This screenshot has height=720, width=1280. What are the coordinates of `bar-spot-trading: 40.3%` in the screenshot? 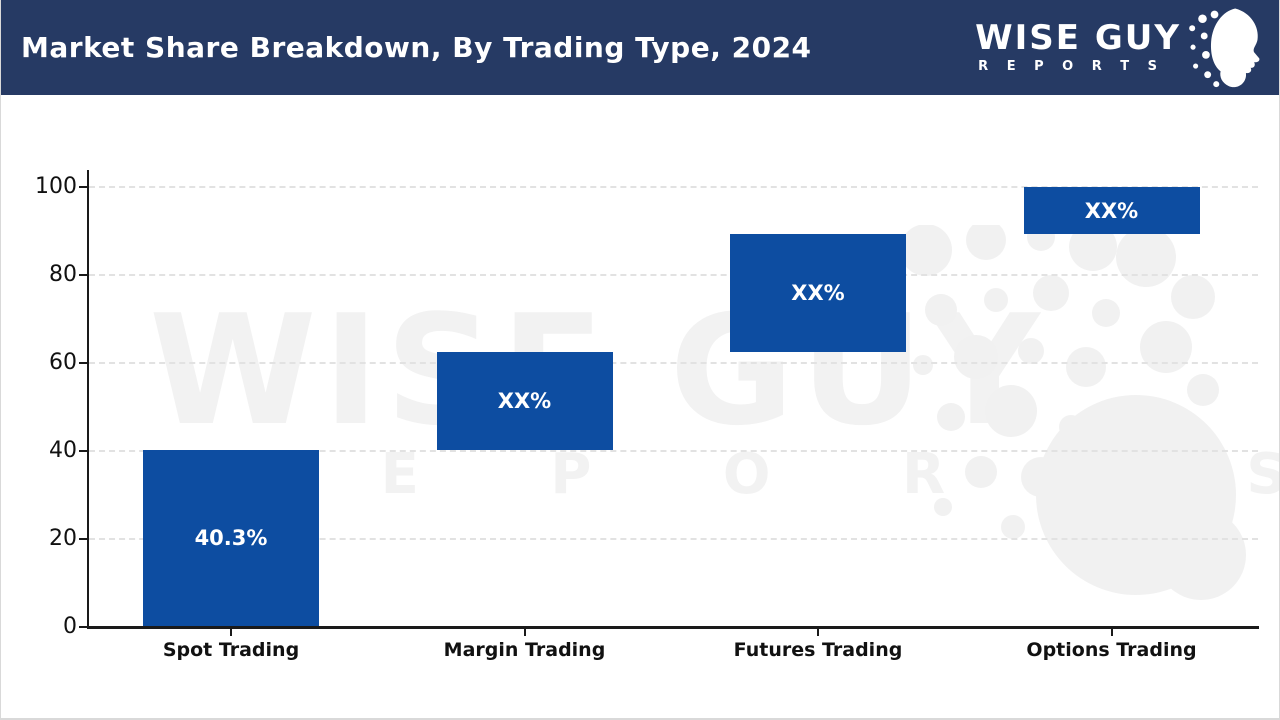 It's located at (231, 538).